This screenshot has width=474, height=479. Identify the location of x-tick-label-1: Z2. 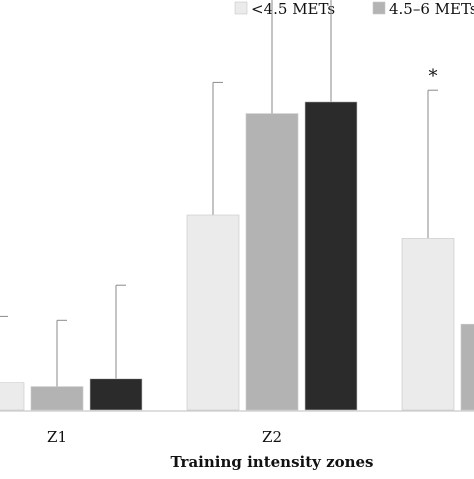
(272, 437).